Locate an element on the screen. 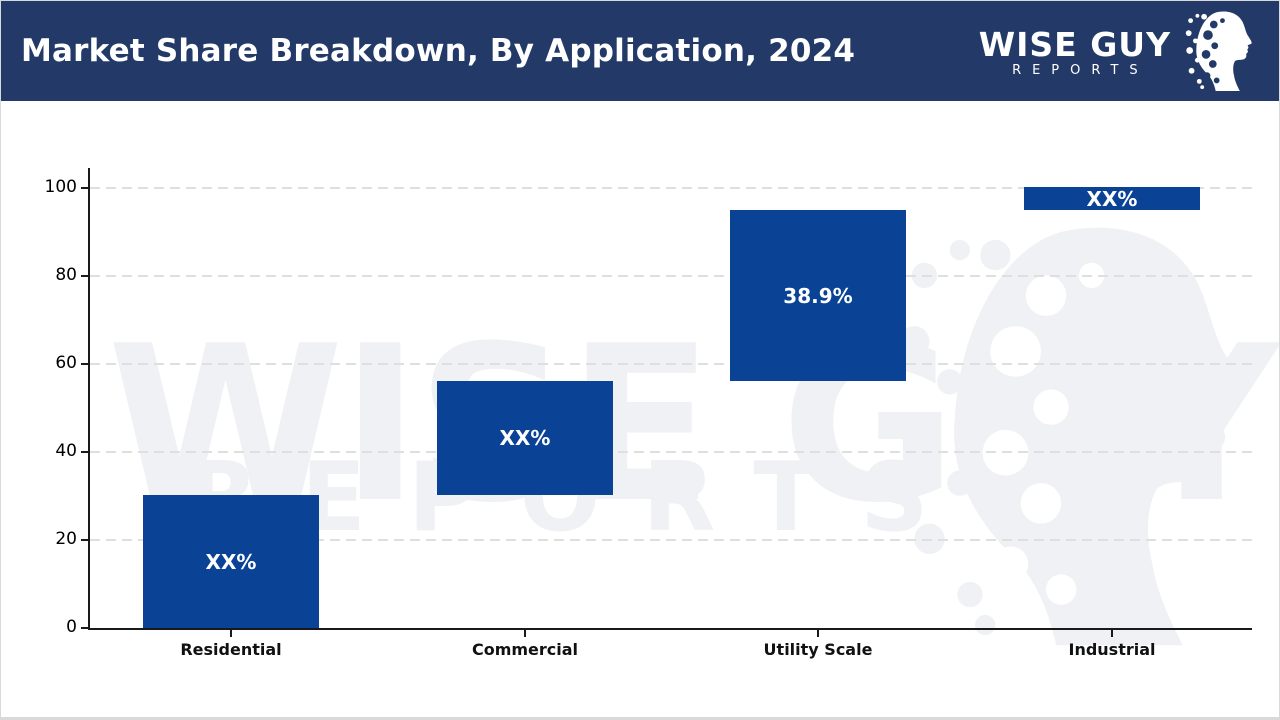 The image size is (1280, 720). x-tick-label: Utility Scale is located at coordinates (818, 649).